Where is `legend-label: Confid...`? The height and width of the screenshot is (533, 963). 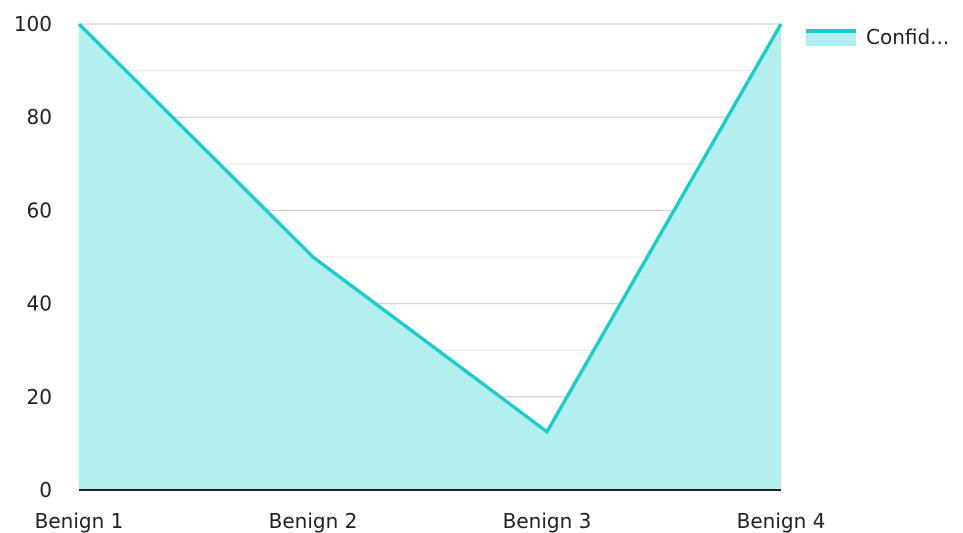 legend-label: Confid... is located at coordinates (907, 37).